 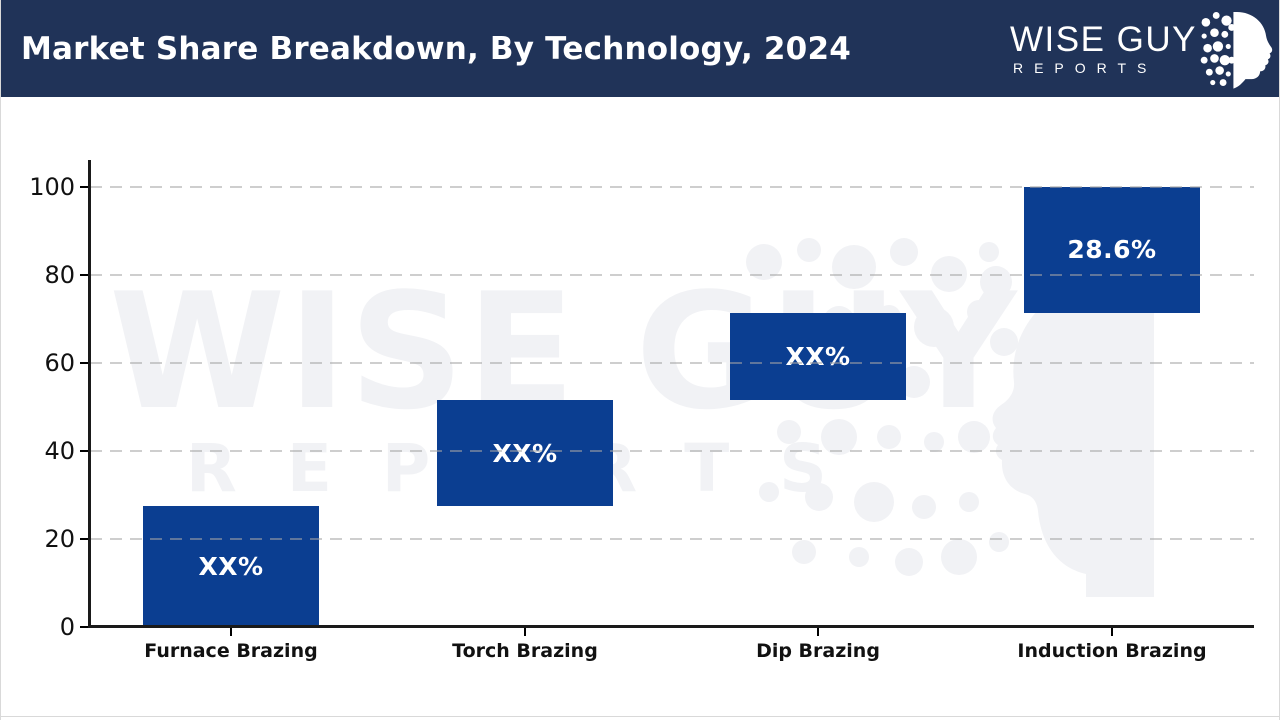 What do you see at coordinates (1112, 651) in the screenshot?
I see `x-tick-label: Induction Brazing` at bounding box center [1112, 651].